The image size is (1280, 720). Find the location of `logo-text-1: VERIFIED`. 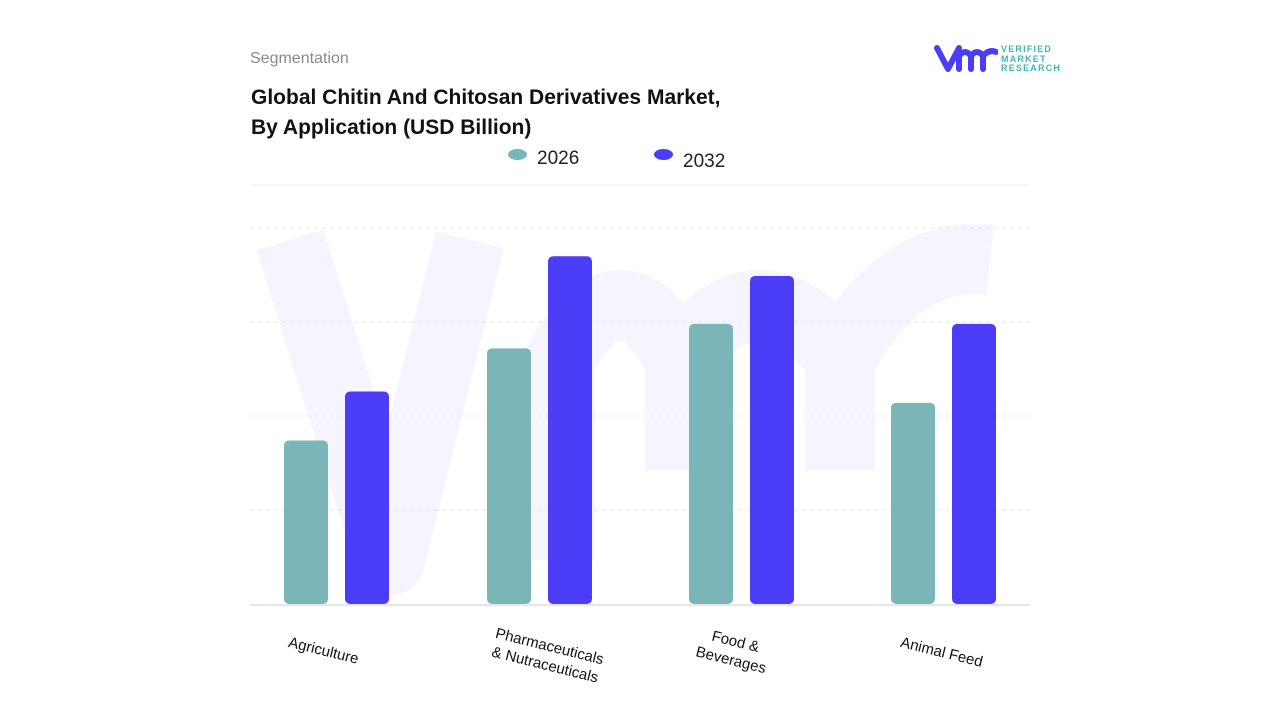

logo-text-1: VERIFIED is located at coordinates (1027, 49).